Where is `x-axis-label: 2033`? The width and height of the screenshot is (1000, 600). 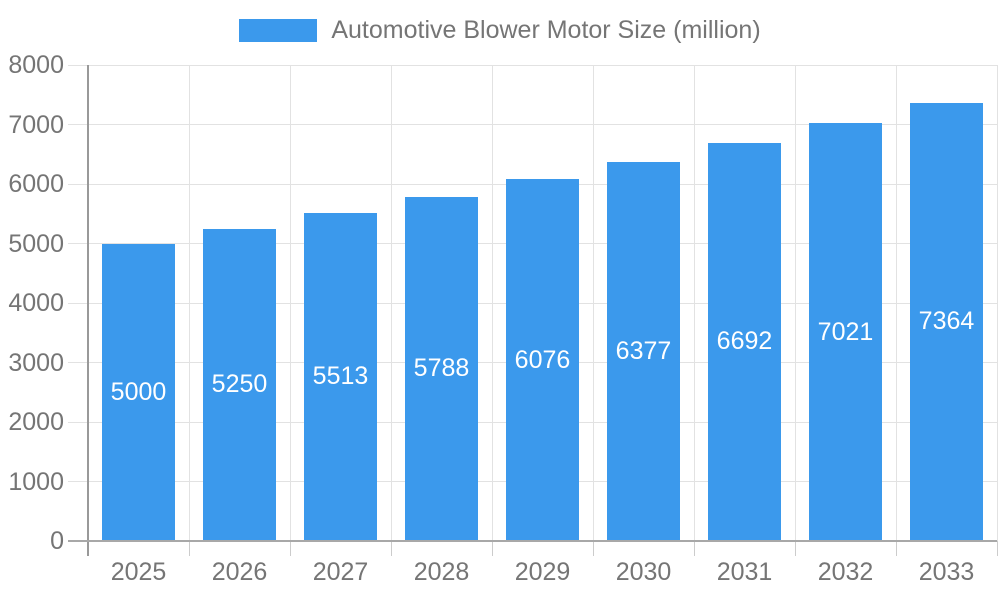 x-axis-label: 2033 is located at coordinates (946, 572).